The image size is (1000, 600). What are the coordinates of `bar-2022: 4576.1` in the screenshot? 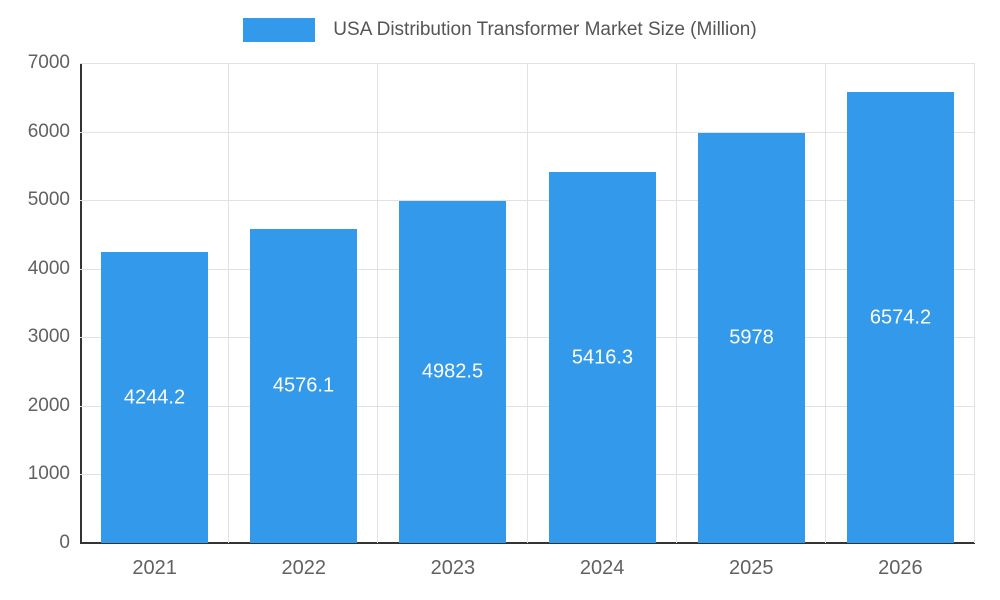 It's located at (303, 386).